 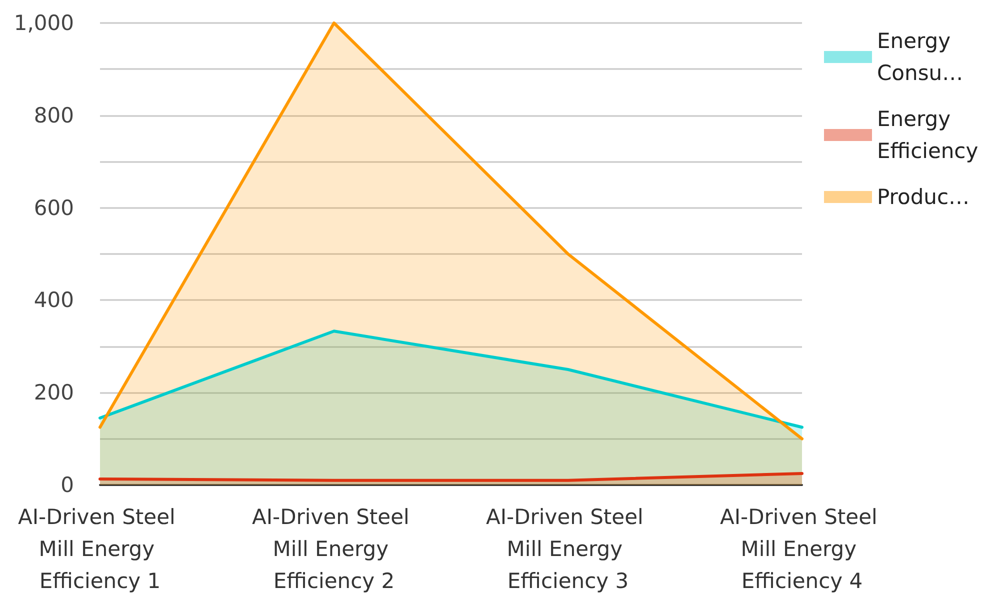 I want to click on legend-label: Energy Efficiency, so click(x=927, y=135).